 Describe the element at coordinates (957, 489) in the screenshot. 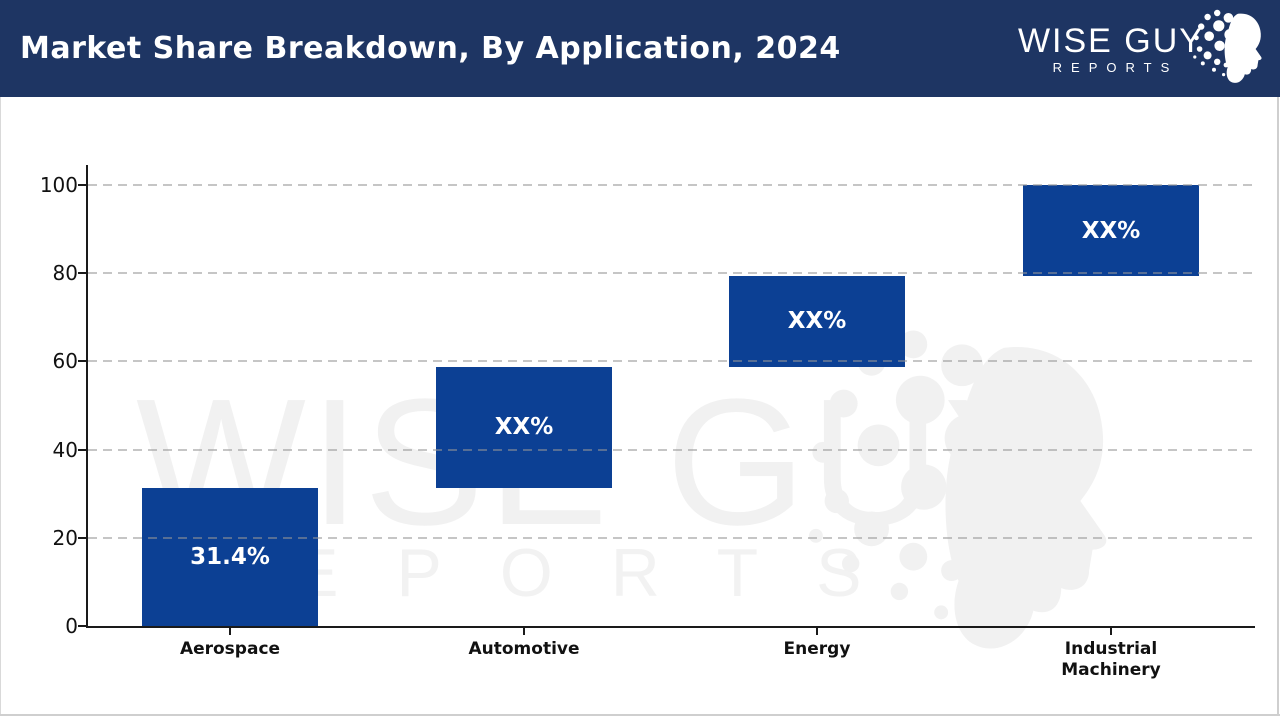

I see `watermark-dotted-head-icon` at that location.